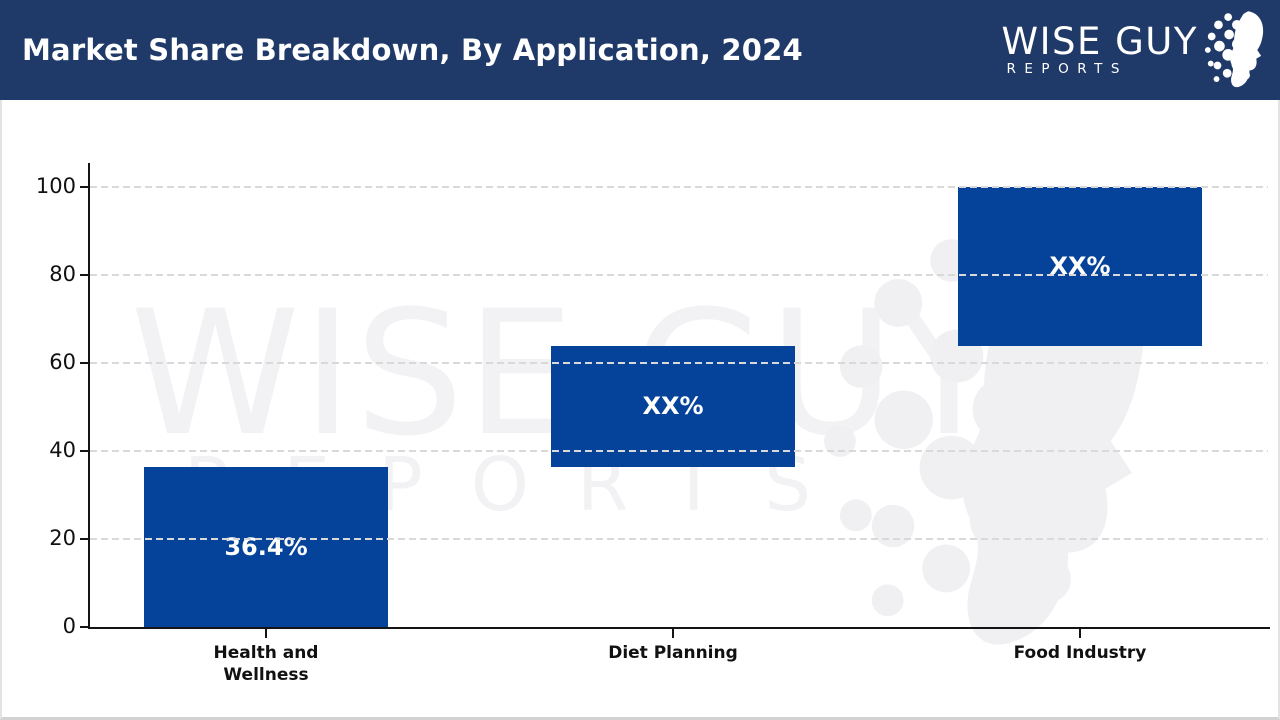  I want to click on bar-diet-planning: XX%, so click(673, 406).